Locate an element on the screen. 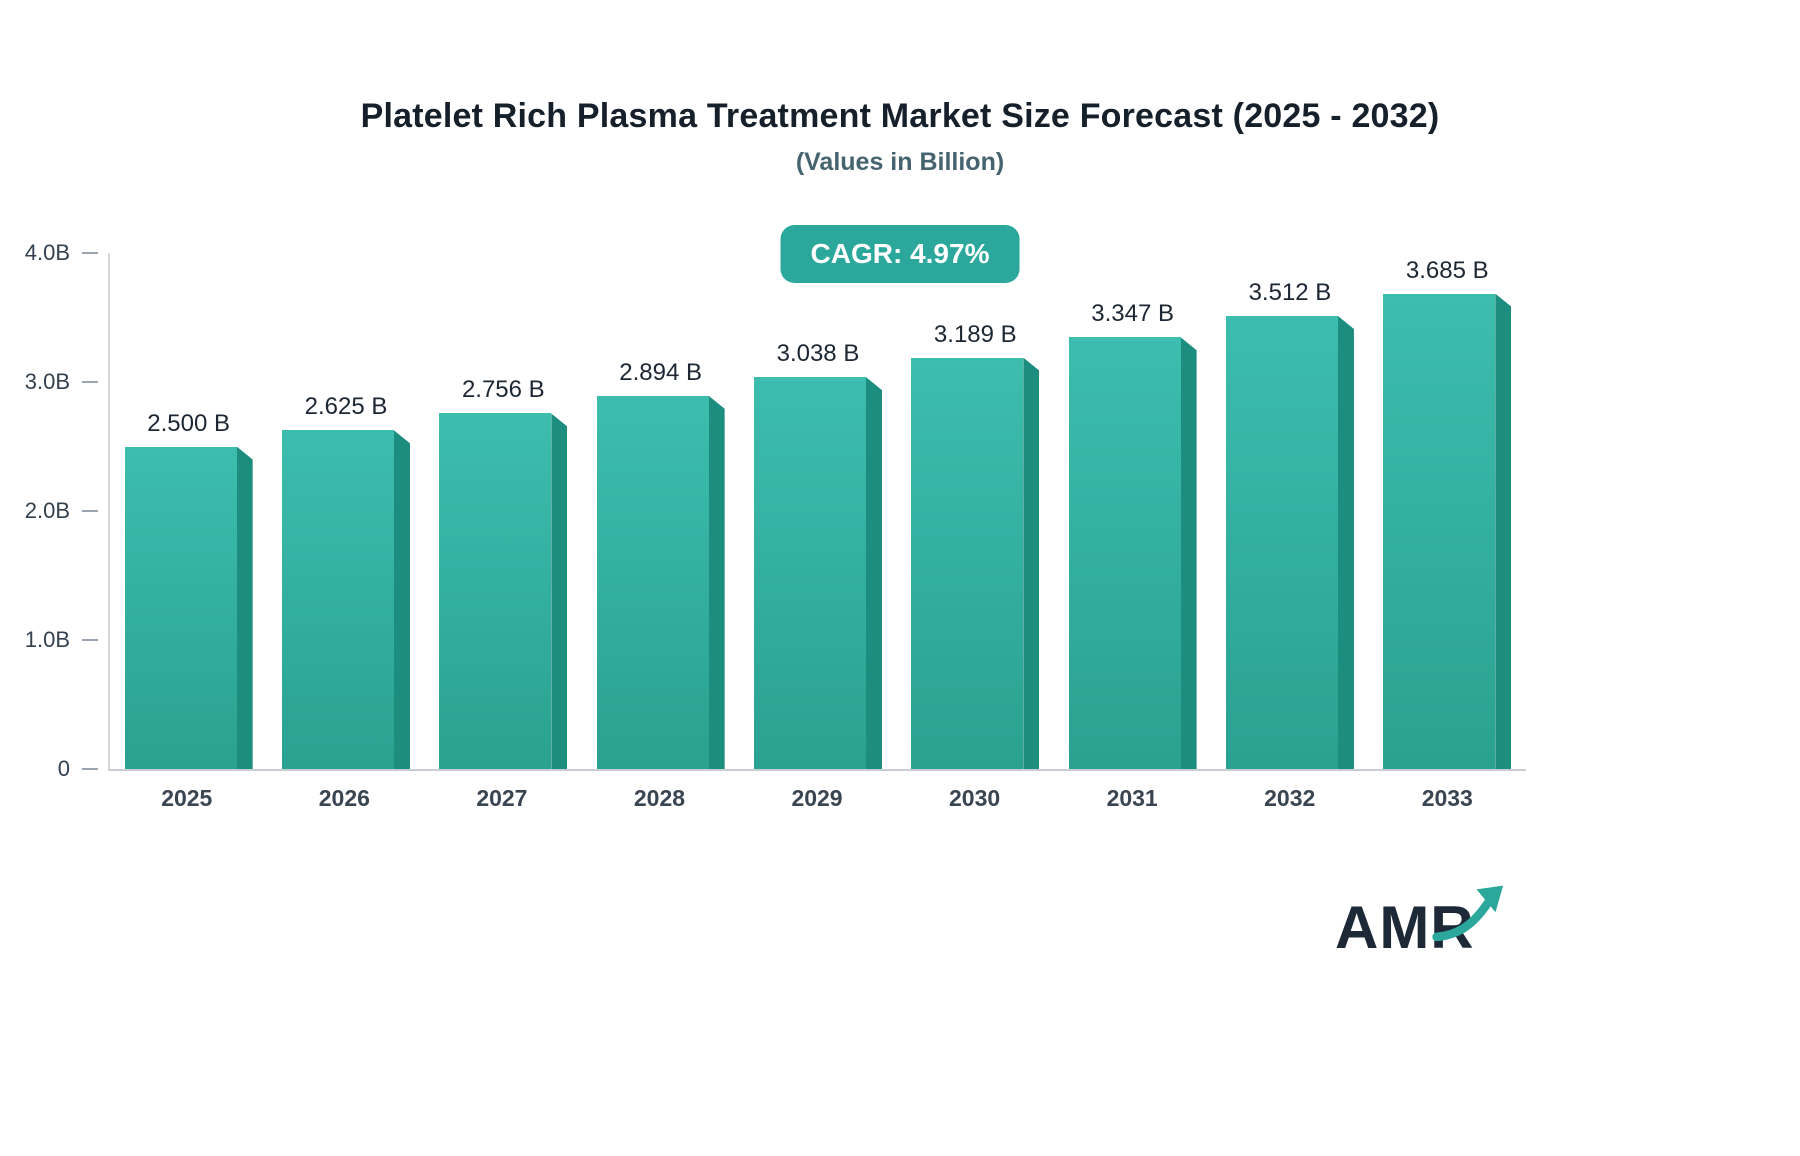 This screenshot has width=1800, height=1156. bar-slot: 2.500 B is located at coordinates (188, 511).